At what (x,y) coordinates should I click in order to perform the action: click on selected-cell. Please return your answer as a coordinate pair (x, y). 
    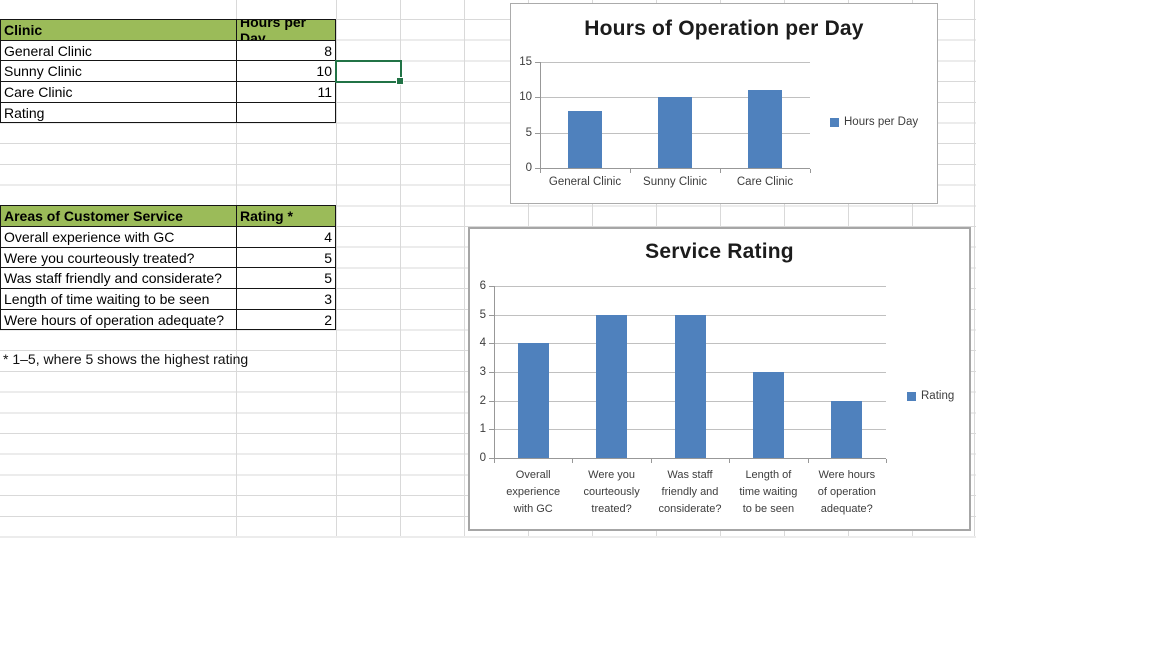
    Looking at the image, I should click on (369, 72).